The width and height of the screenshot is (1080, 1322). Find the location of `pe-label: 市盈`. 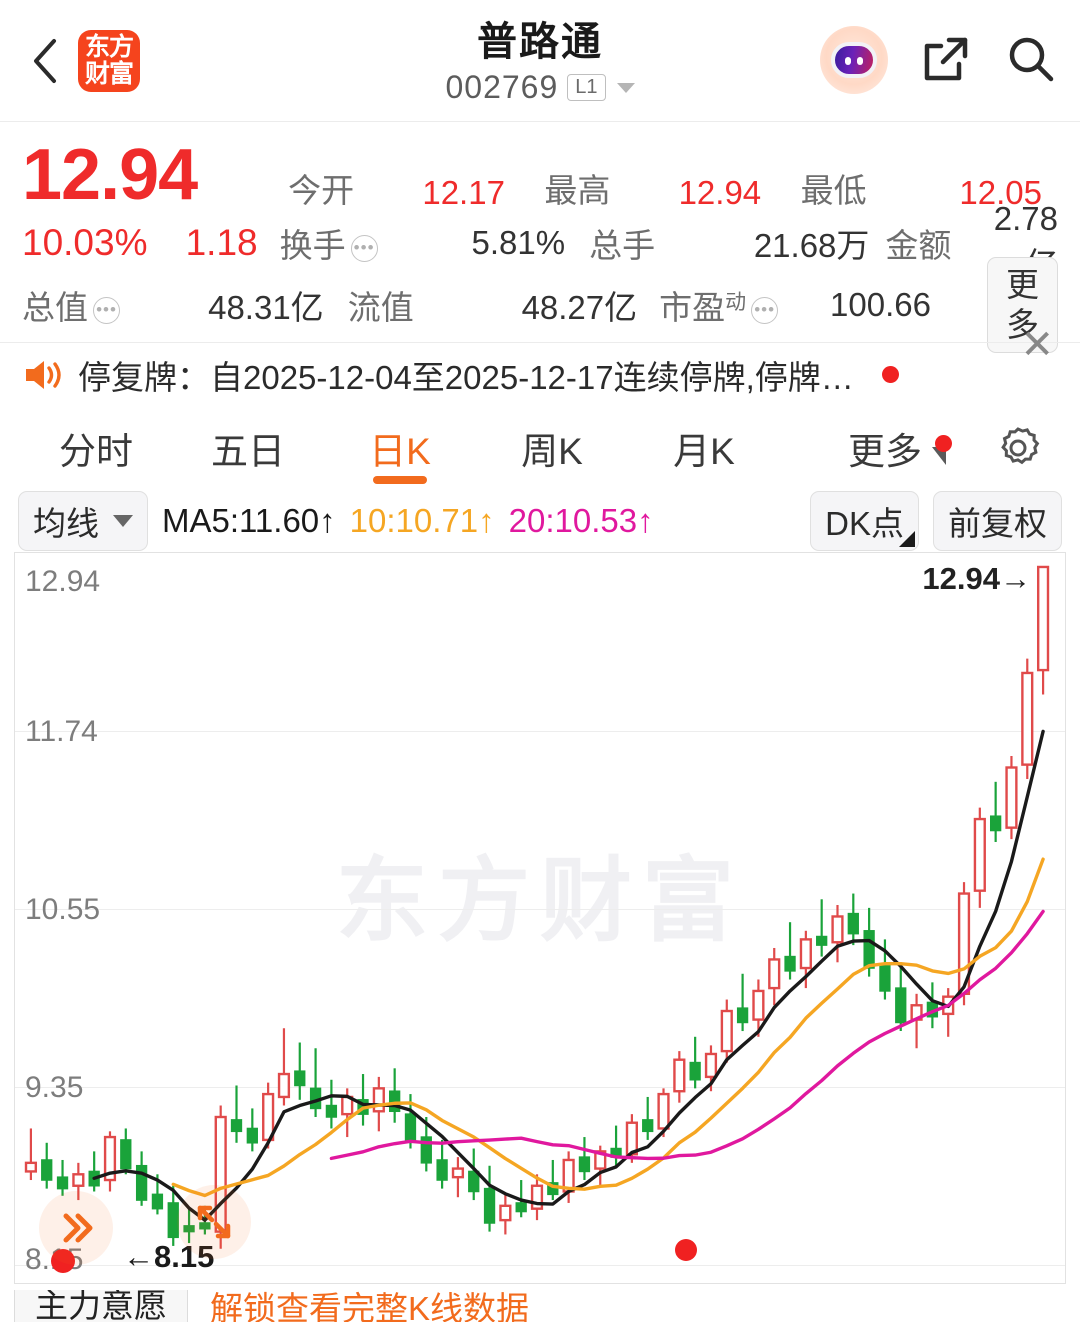

pe-label: 市盈 is located at coordinates (692, 307).